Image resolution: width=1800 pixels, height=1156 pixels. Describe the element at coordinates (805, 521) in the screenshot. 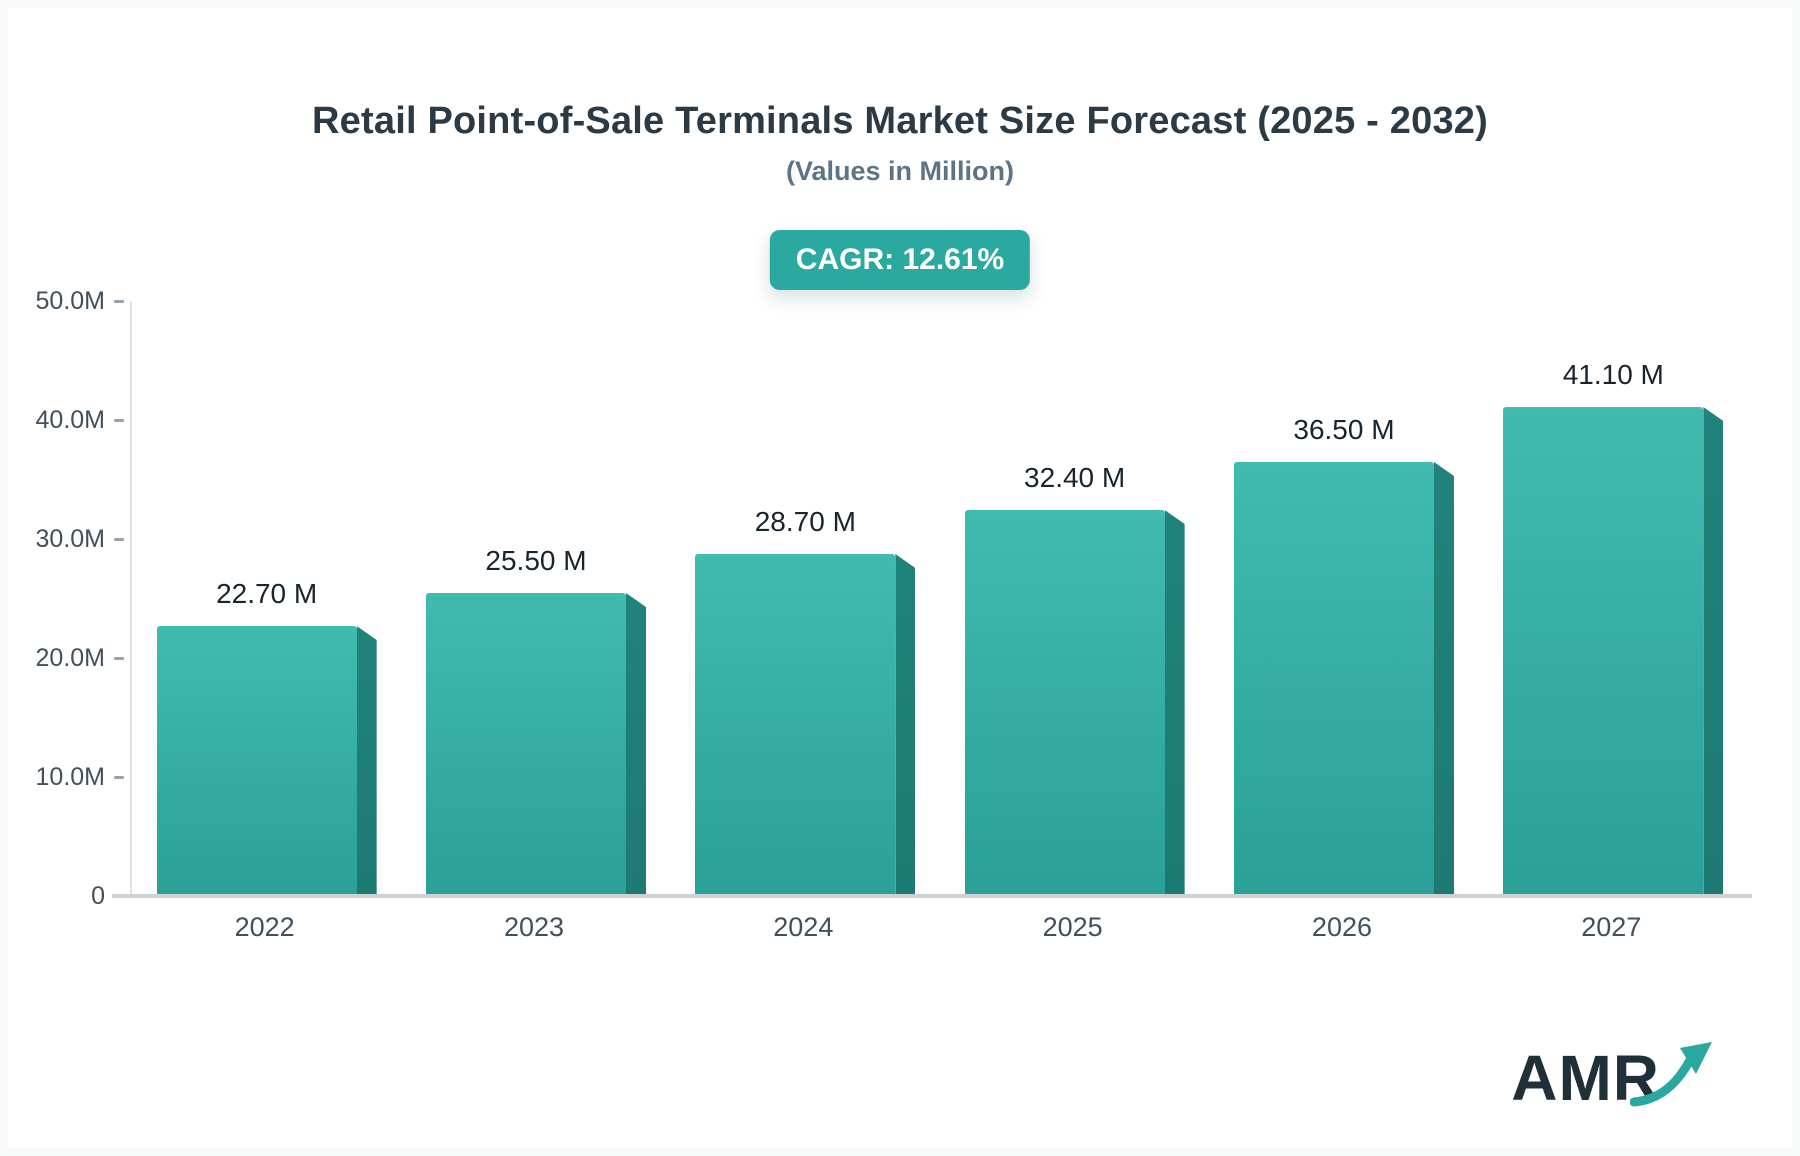

I see `bar-value-label: 28.70 M` at that location.